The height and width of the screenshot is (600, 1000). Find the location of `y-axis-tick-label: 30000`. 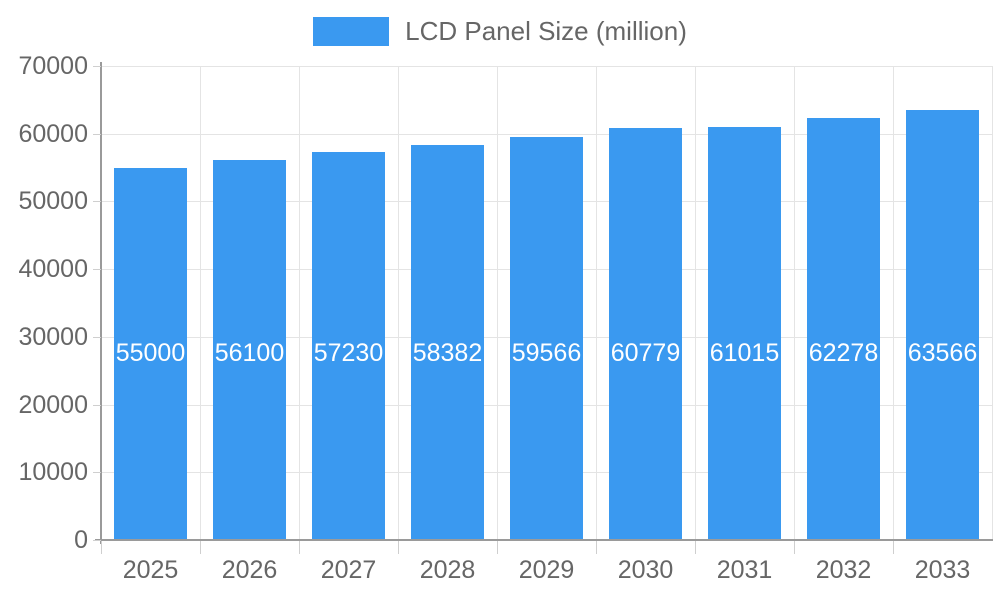

y-axis-tick-label: 30000 is located at coordinates (53, 336).